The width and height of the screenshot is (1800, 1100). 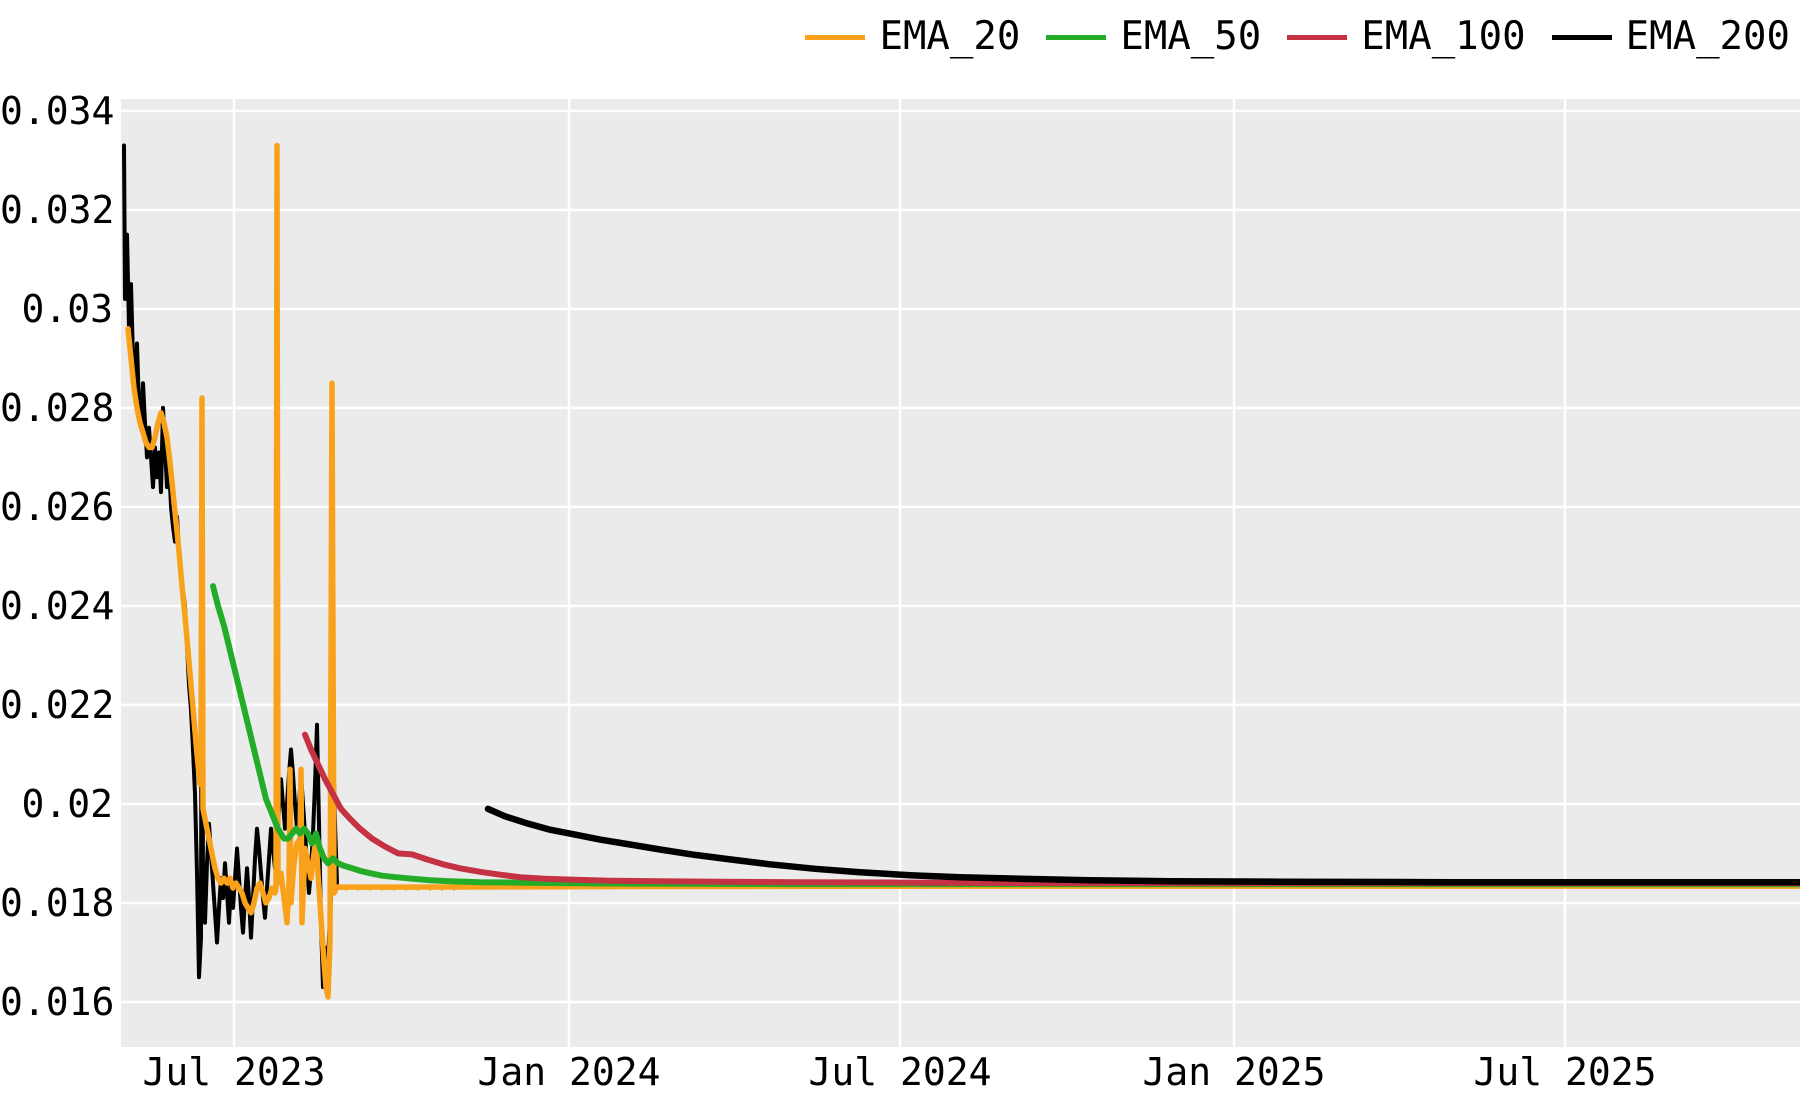 I want to click on legend-item-ema_50: EMA_50, so click(x=1153, y=37).